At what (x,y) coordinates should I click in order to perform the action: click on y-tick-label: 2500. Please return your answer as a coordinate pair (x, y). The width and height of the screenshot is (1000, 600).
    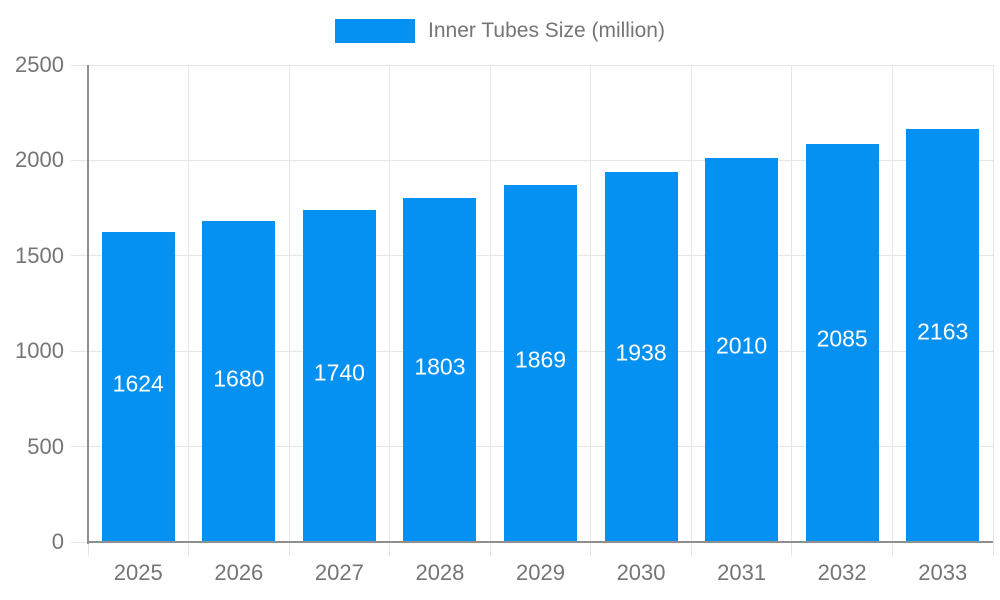
    Looking at the image, I should click on (39, 64).